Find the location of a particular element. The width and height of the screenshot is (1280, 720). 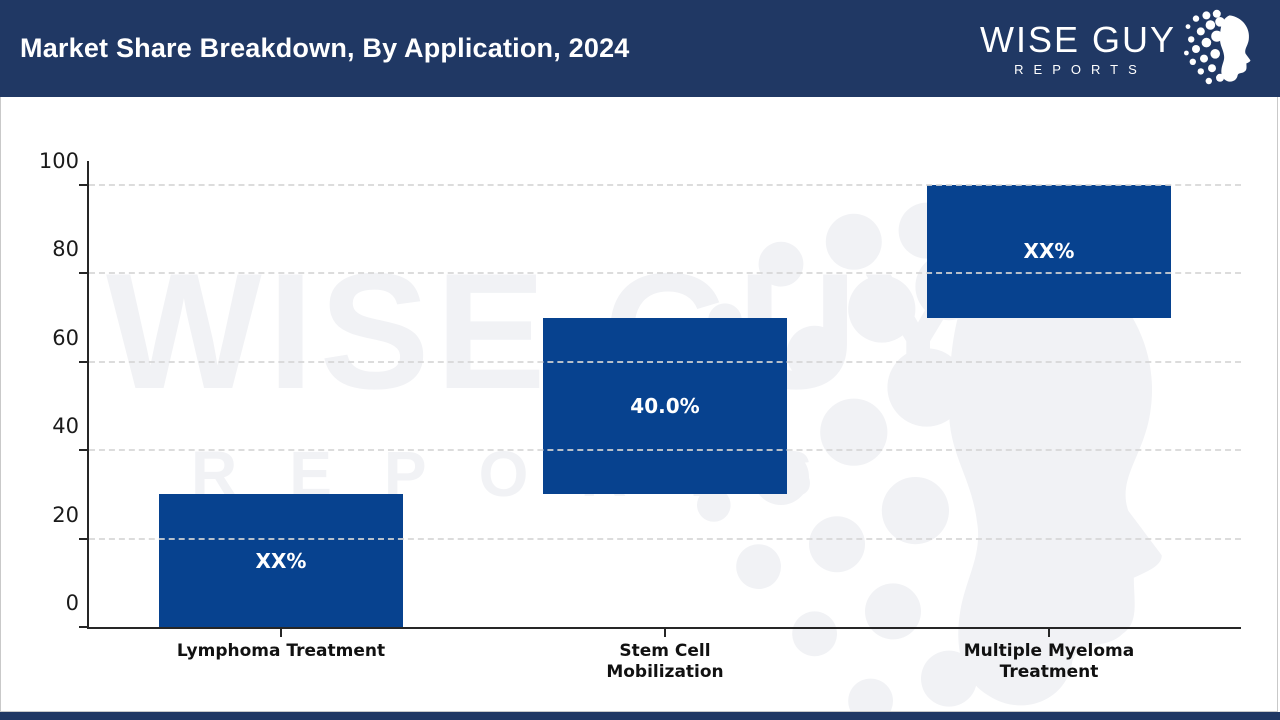

logo-wordmark: WISE GUY REPORTS is located at coordinates (1077, 47).